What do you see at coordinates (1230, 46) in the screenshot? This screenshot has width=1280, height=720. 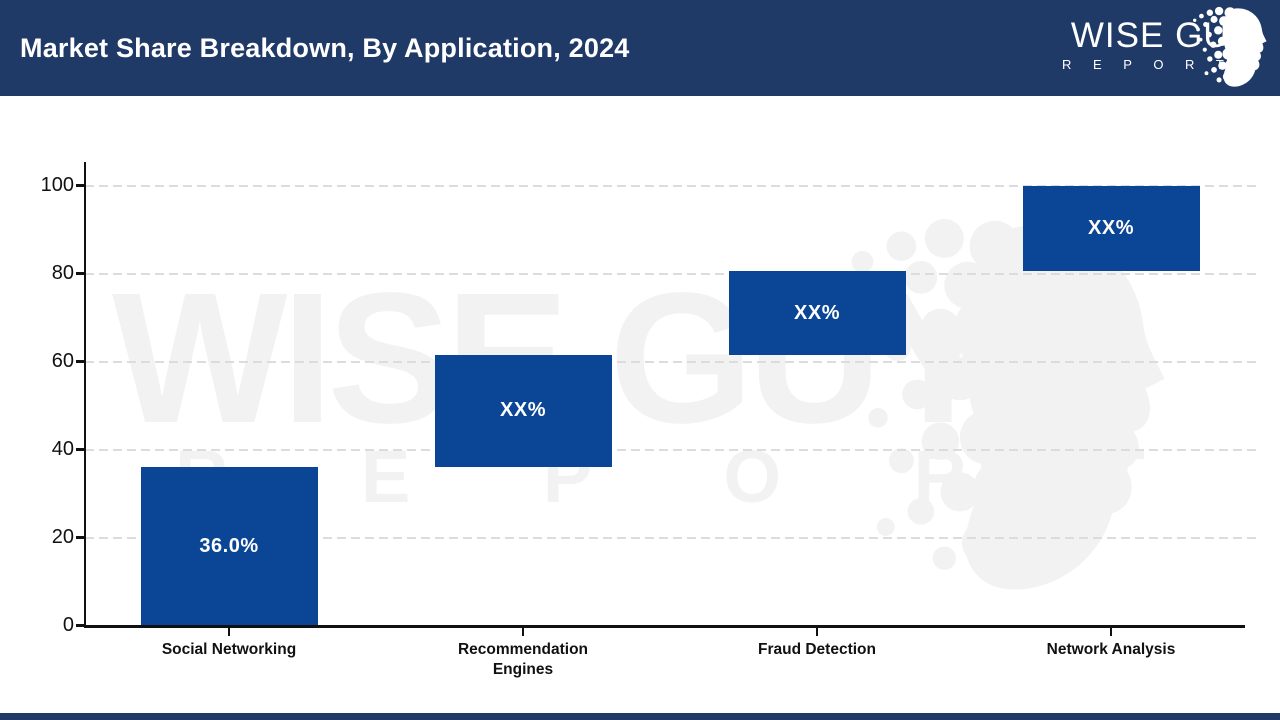 I see `wiseguy-head-icon` at bounding box center [1230, 46].